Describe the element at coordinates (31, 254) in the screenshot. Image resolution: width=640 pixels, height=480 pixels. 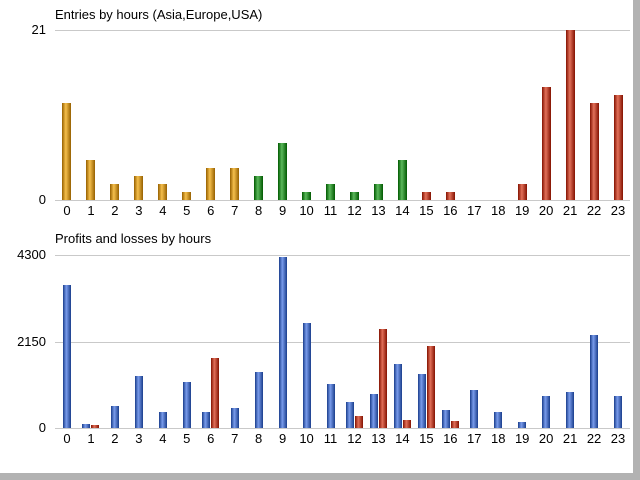
I see `y-axis-label: 4300` at that location.